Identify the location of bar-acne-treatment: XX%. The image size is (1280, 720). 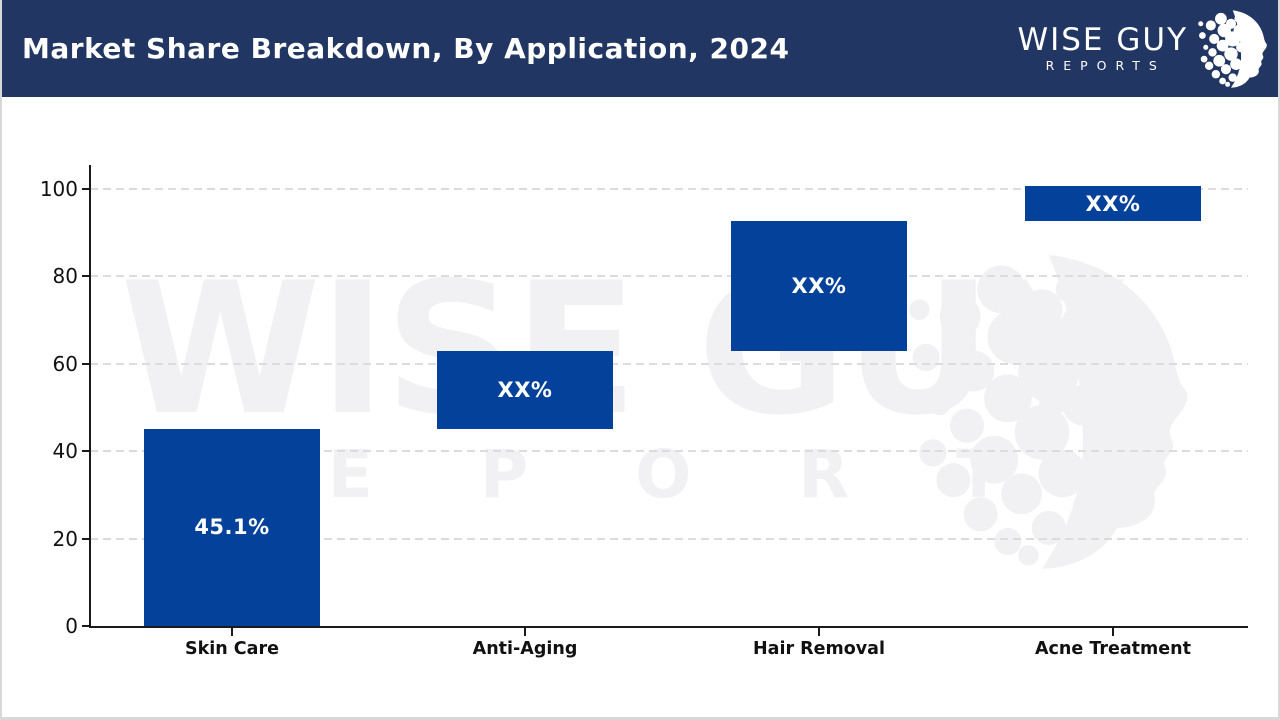
(1113, 203).